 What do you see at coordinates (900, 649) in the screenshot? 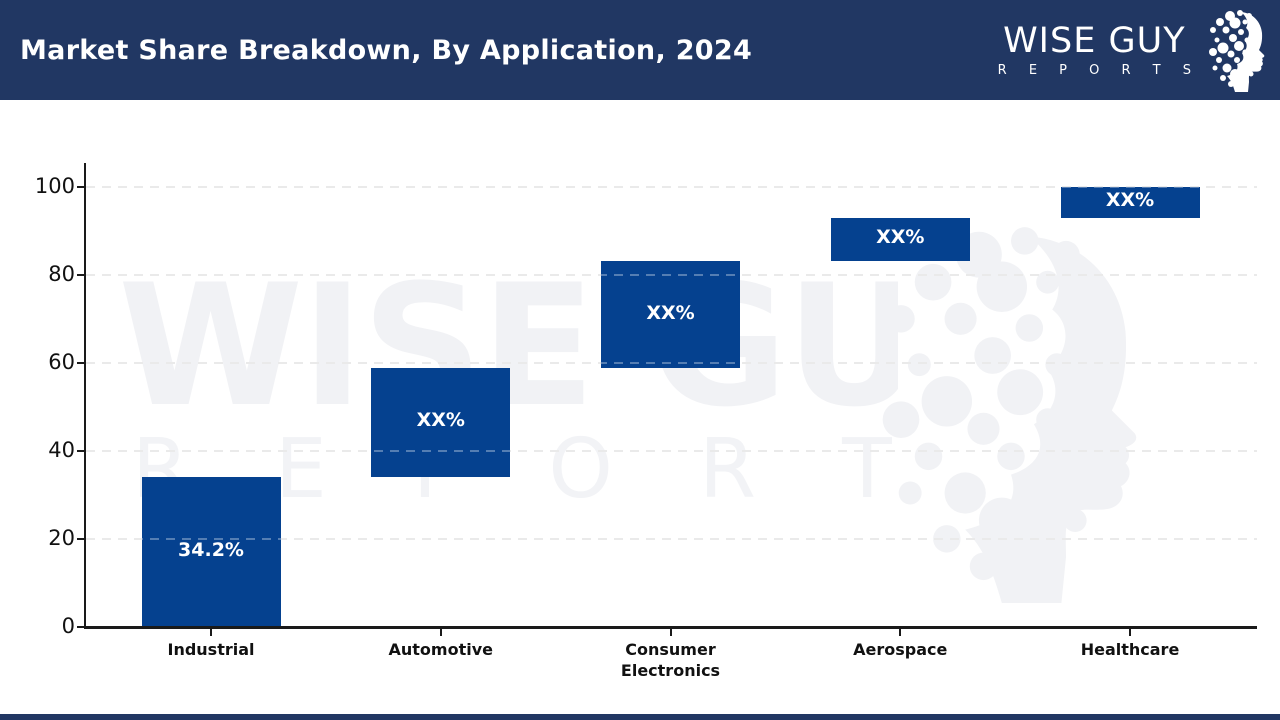
I see `x-category-label: Aerospace` at bounding box center [900, 649].